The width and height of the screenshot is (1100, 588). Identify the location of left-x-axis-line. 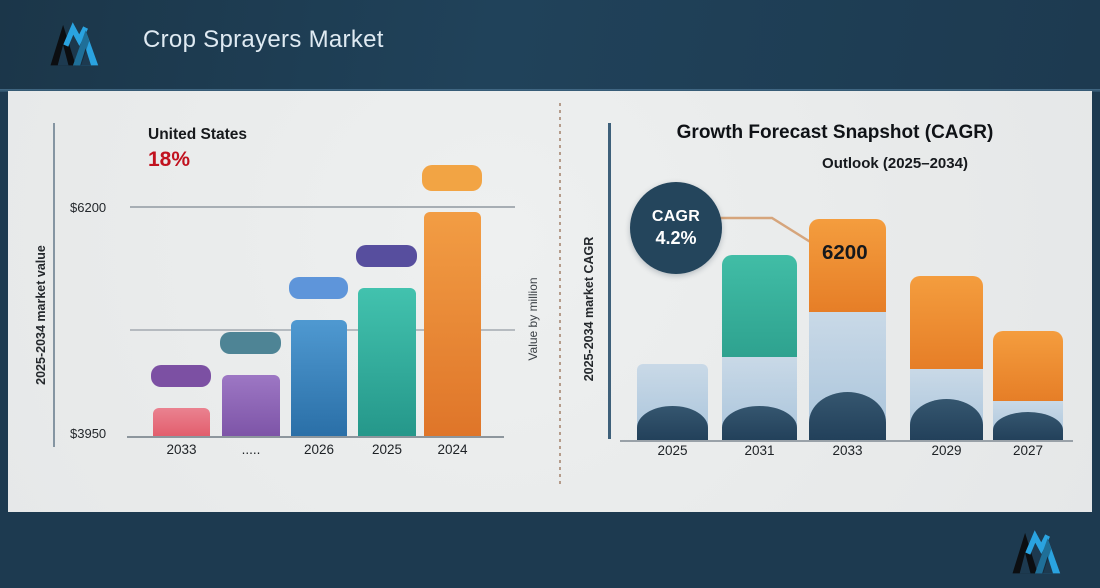
(315, 437).